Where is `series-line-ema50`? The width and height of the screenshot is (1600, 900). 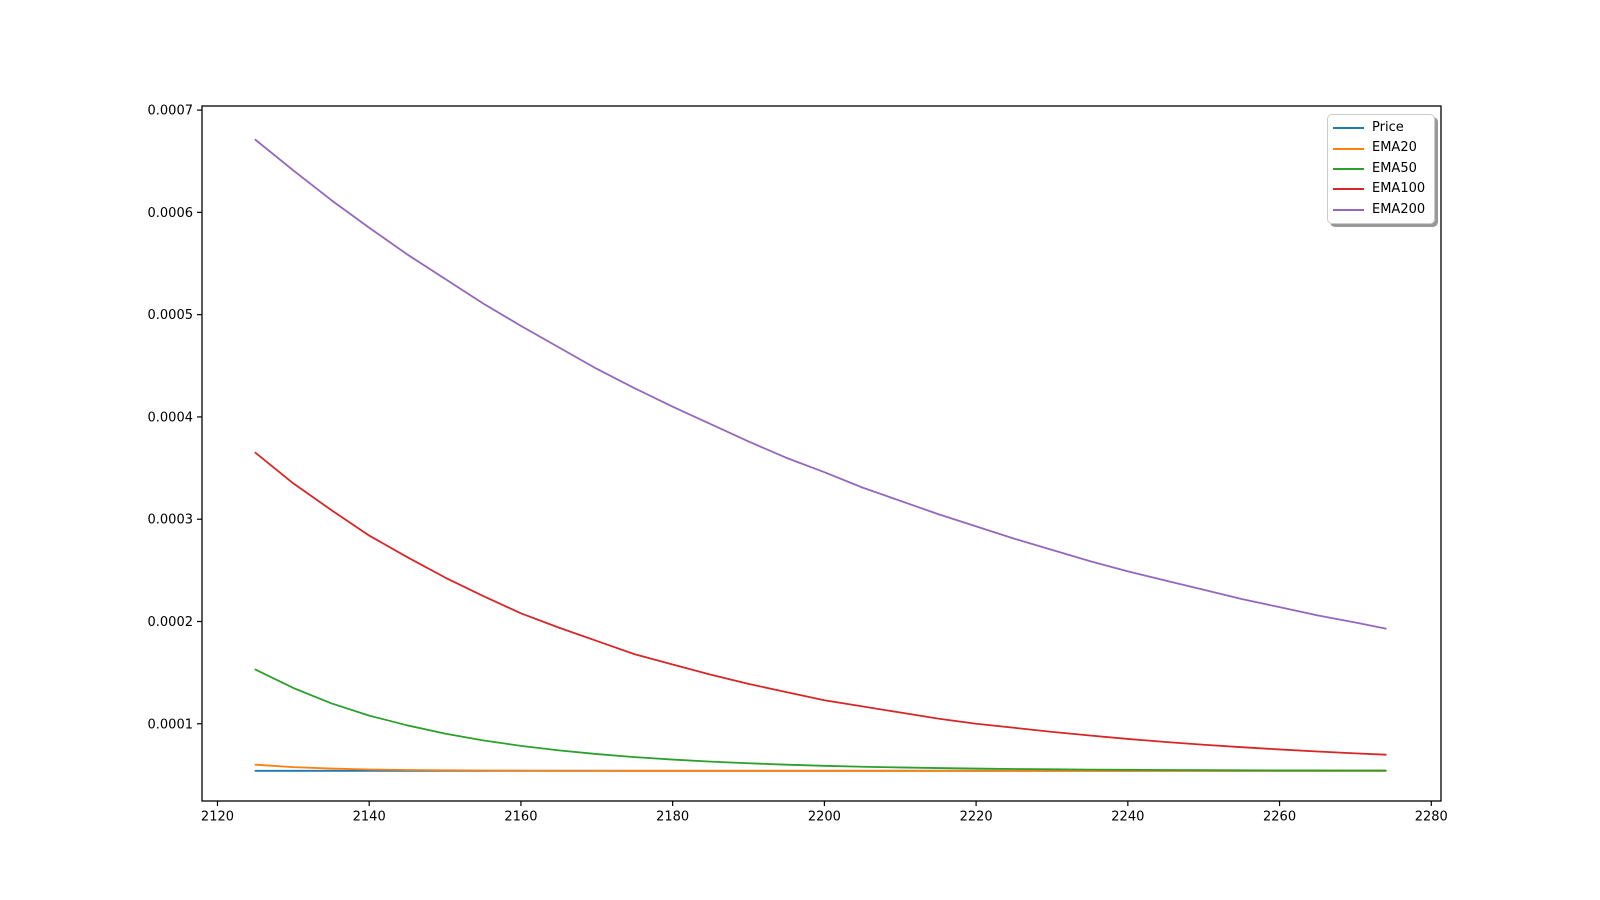 series-line-ema50 is located at coordinates (820, 720).